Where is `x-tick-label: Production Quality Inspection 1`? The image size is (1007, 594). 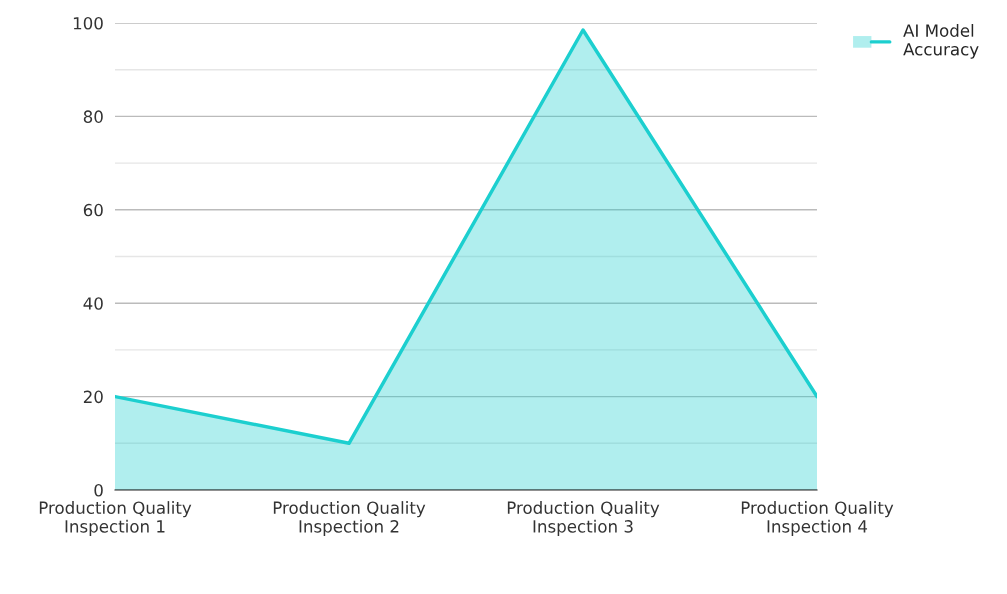
x-tick-label: Production Quality Inspection 1 is located at coordinates (115, 518).